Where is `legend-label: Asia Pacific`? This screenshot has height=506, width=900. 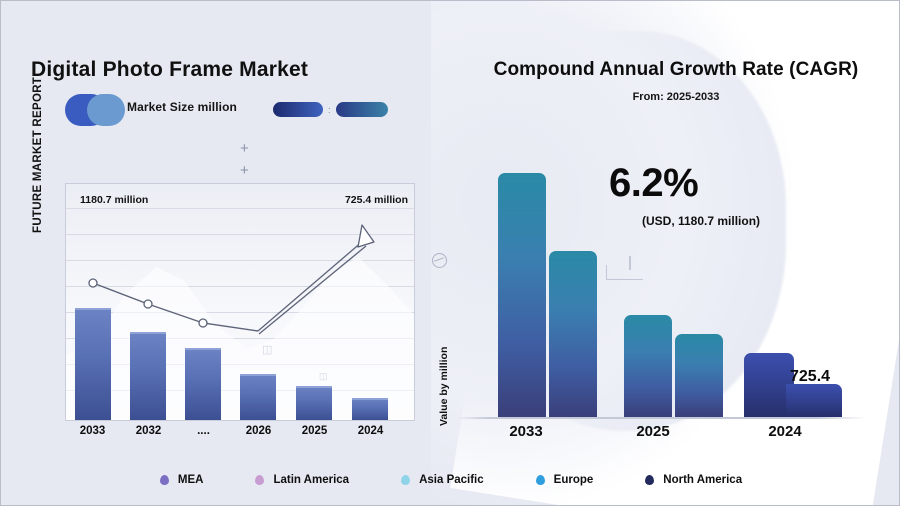
legend-label: Asia Pacific is located at coordinates (451, 480).